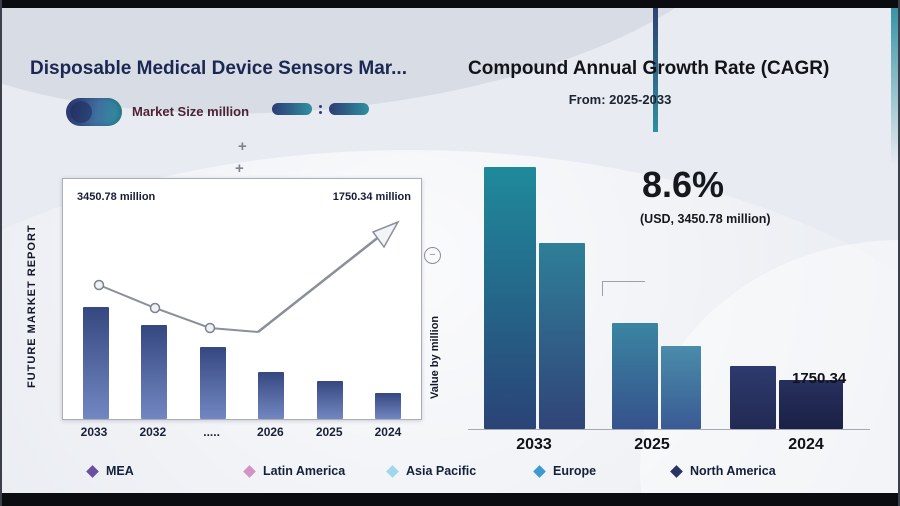  Describe the element at coordinates (649, 68) in the screenshot. I see `right-chart-title: Compound Annual Growth Rate (CAGR)` at that location.